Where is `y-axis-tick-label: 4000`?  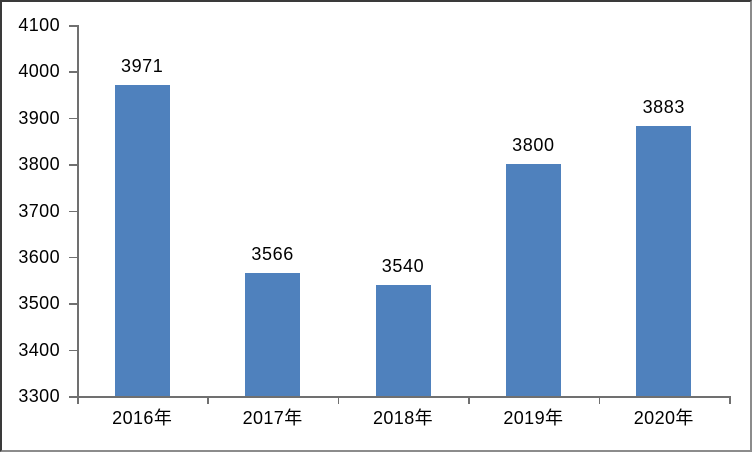 y-axis-tick-label: 4000 is located at coordinates (39, 71).